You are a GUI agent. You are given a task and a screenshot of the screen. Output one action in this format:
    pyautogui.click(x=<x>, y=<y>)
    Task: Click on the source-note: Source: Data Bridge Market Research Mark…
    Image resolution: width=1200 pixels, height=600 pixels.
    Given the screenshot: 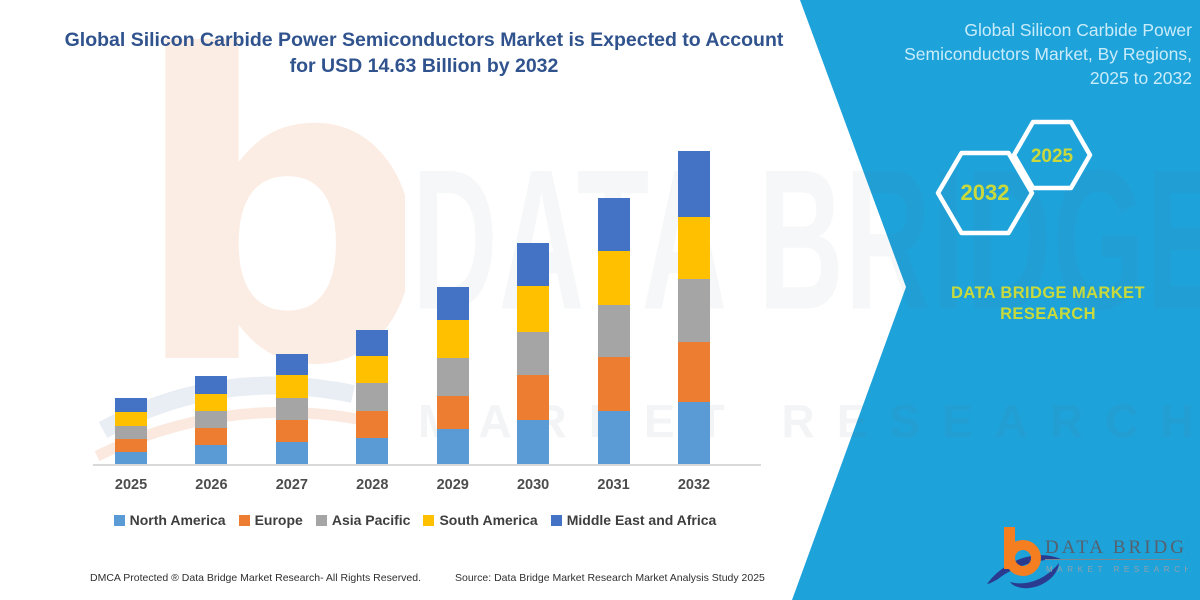 What is the action you would take?
    pyautogui.click(x=610, y=578)
    